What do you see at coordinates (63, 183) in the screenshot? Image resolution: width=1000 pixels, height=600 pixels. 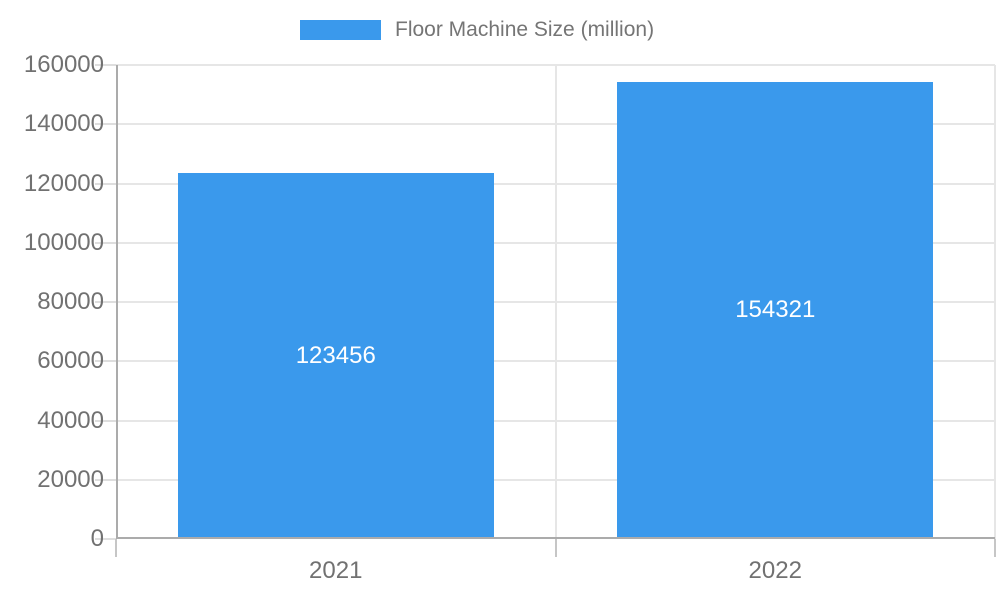 I see `y-axis-label: 120000` at bounding box center [63, 183].